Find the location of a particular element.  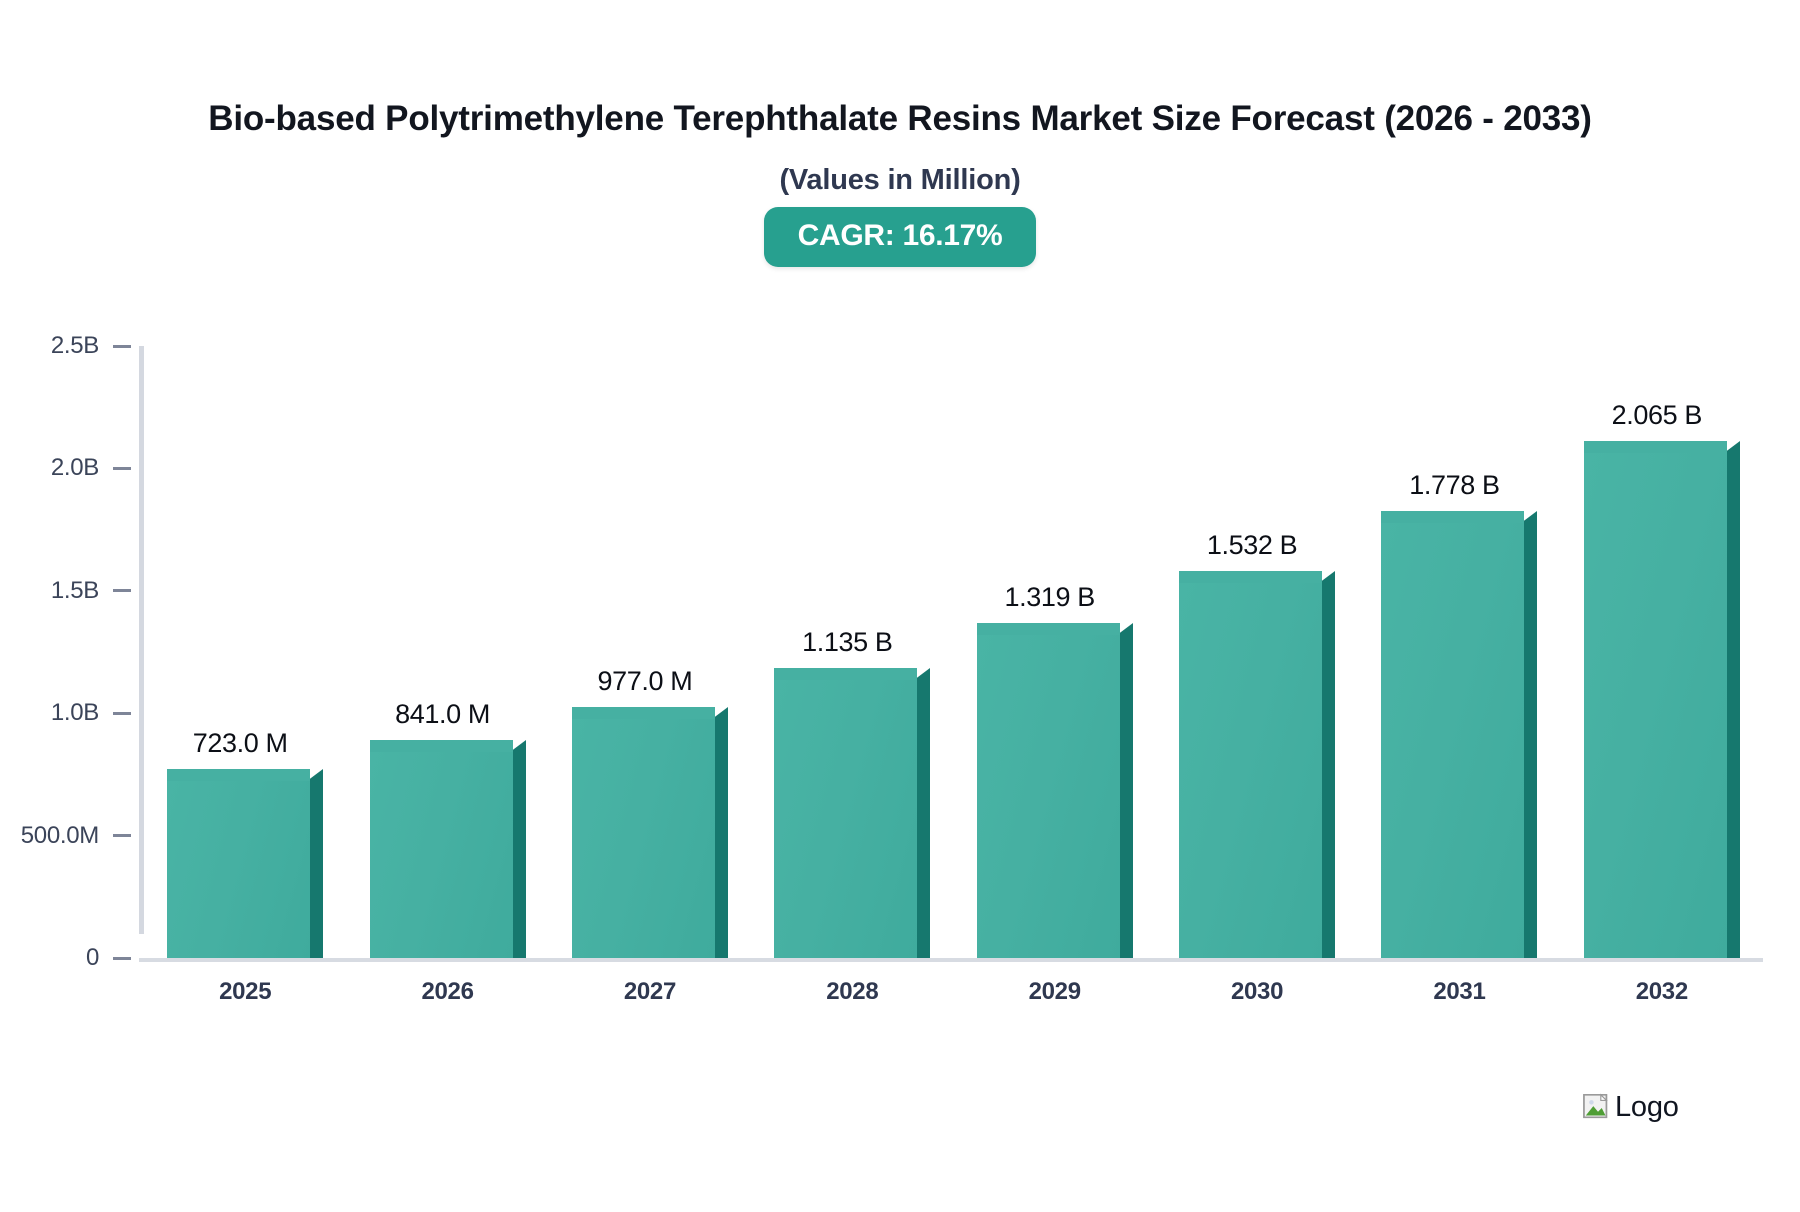

bar: 1.778 B is located at coordinates (1459, 714).